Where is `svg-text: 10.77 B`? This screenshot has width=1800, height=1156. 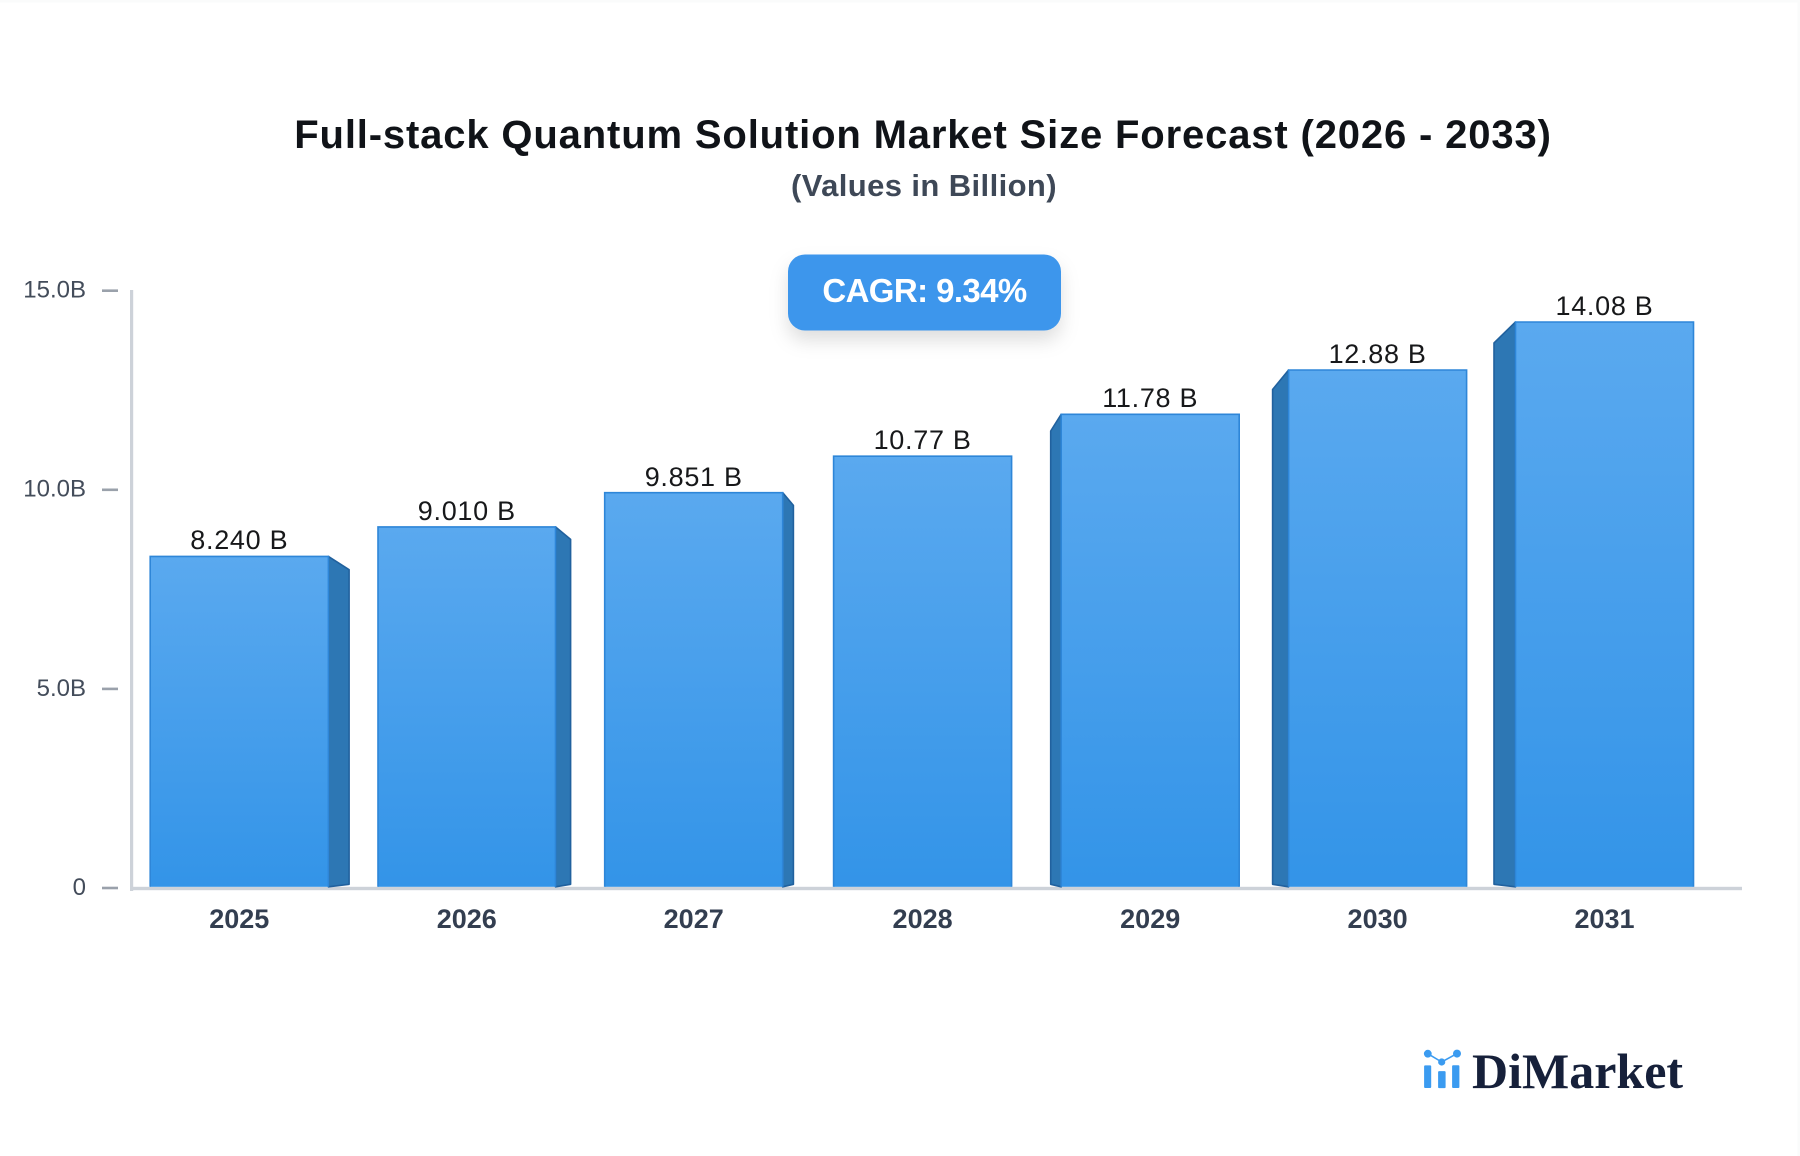 svg-text: 10.77 B is located at coordinates (923, 440).